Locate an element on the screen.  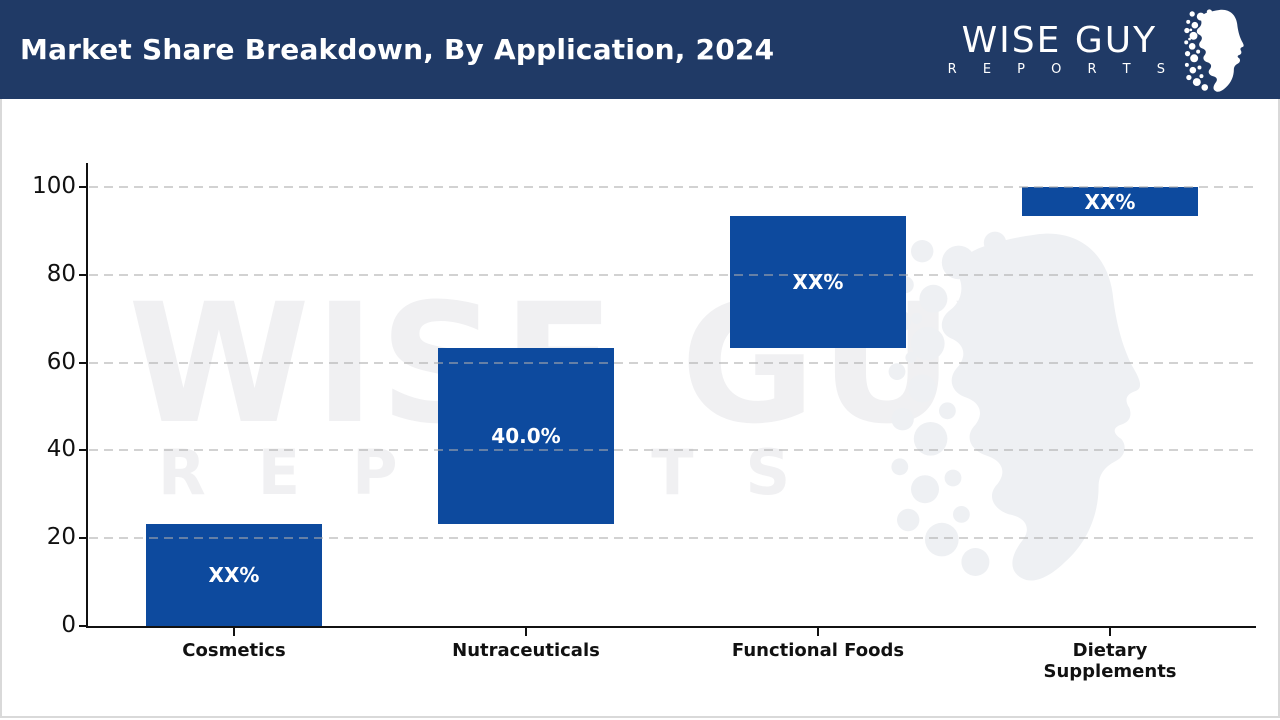
logo-face-icon is located at coordinates (1216, 51).